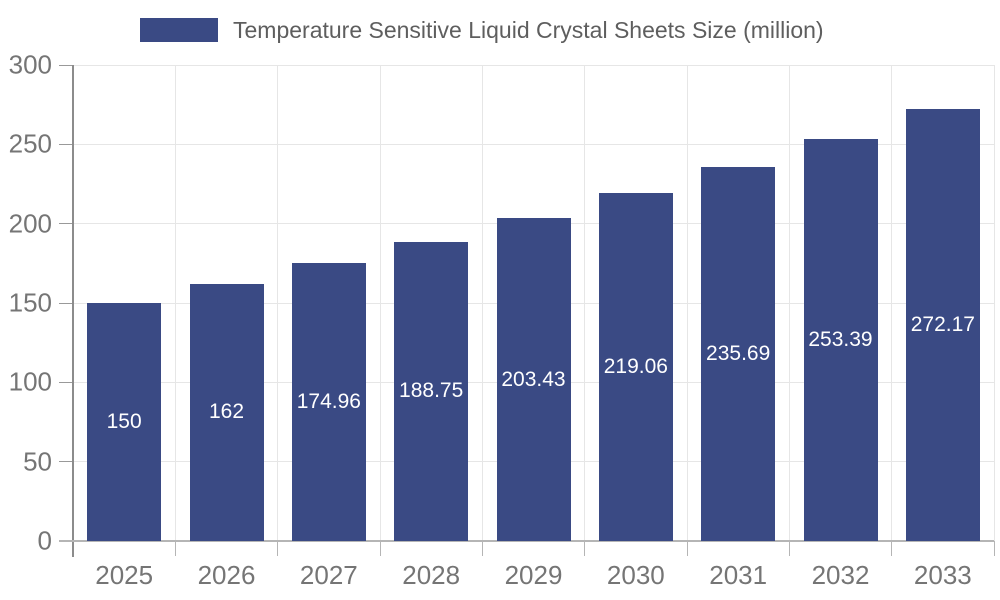  Describe the element at coordinates (179, 30) in the screenshot. I see `legend-swatch` at that location.